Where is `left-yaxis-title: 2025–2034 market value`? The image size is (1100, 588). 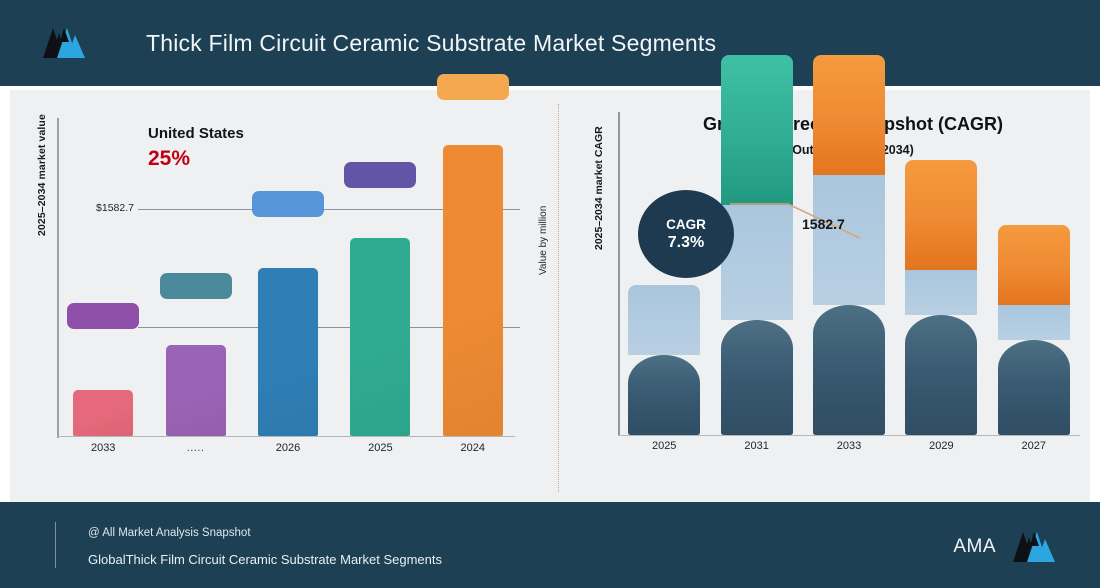
left-yaxis-title: 2025–2034 market value is located at coordinates (42, 175).